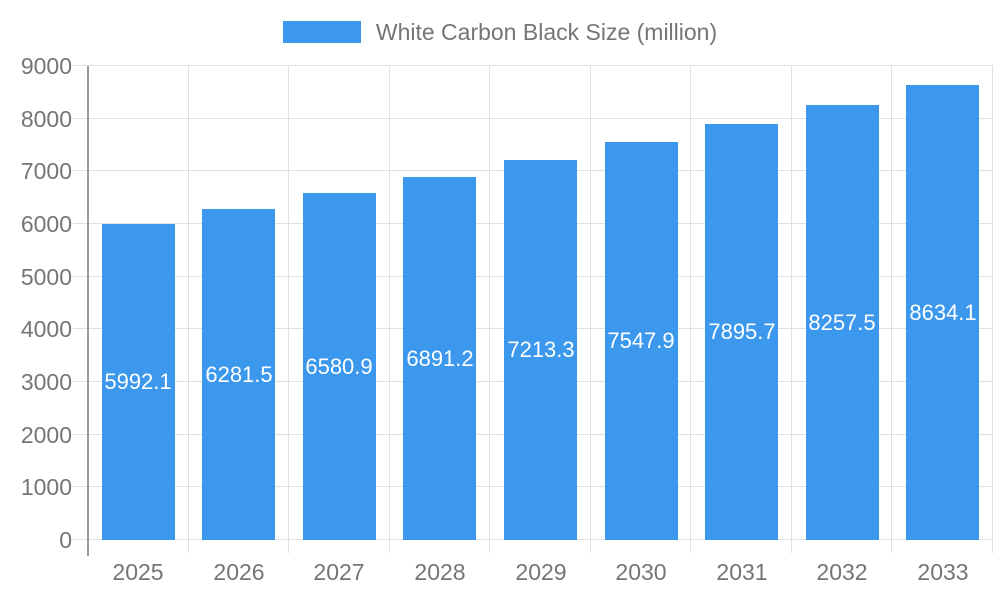 The image size is (1000, 600). I want to click on legend: White Carbon Black Size (million), so click(500, 32).